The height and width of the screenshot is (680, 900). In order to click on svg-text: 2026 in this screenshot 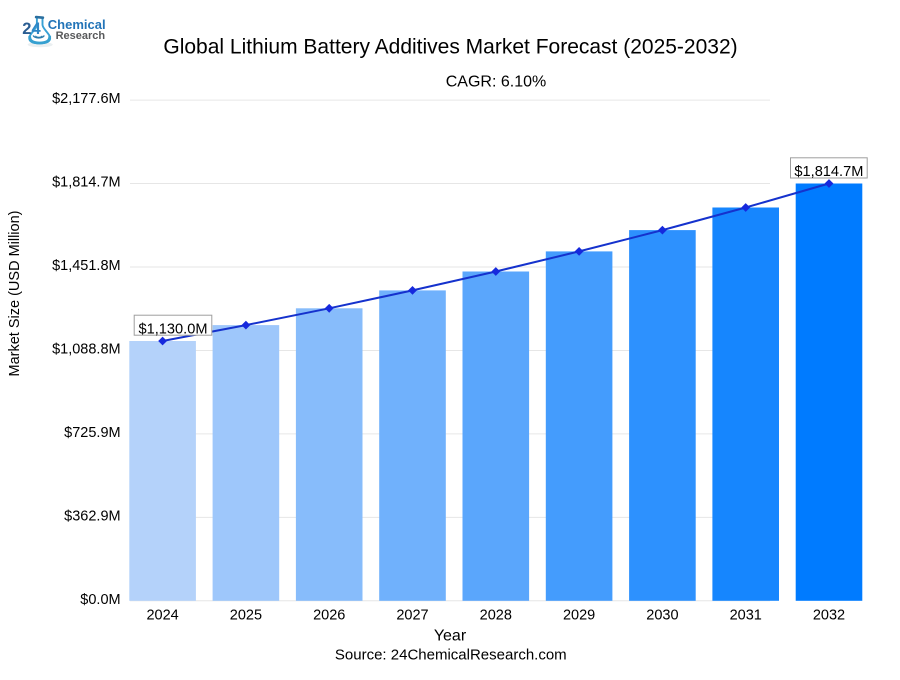, I will do `click(329, 616)`.